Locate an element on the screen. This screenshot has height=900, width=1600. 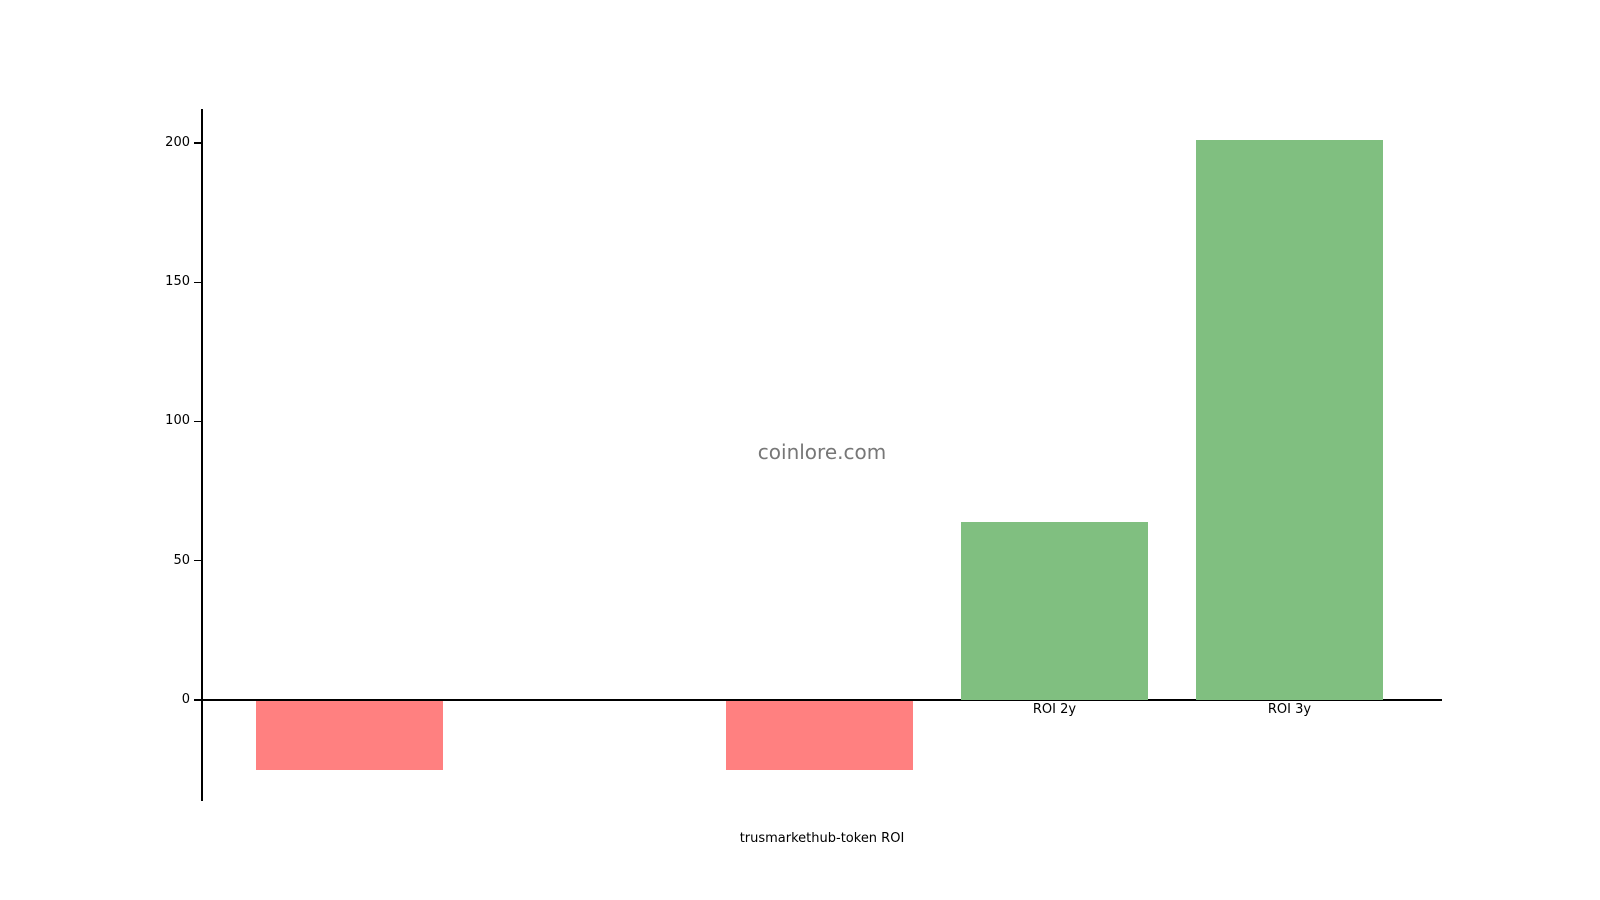
bar-roi-3y is located at coordinates (1289, 420).